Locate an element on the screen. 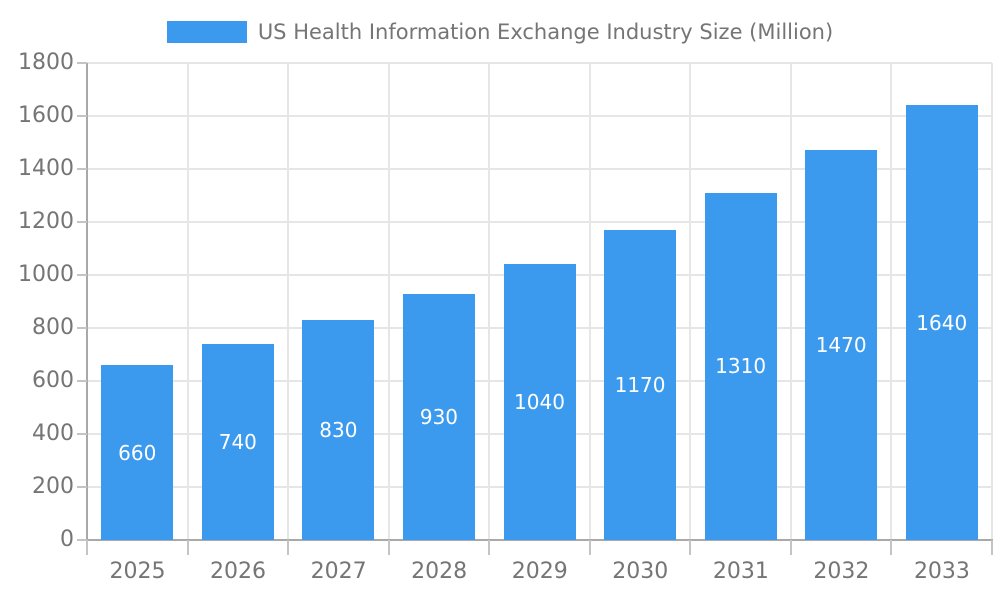 The height and width of the screenshot is (600, 1000). bar-value-label: 930 is located at coordinates (439, 416).